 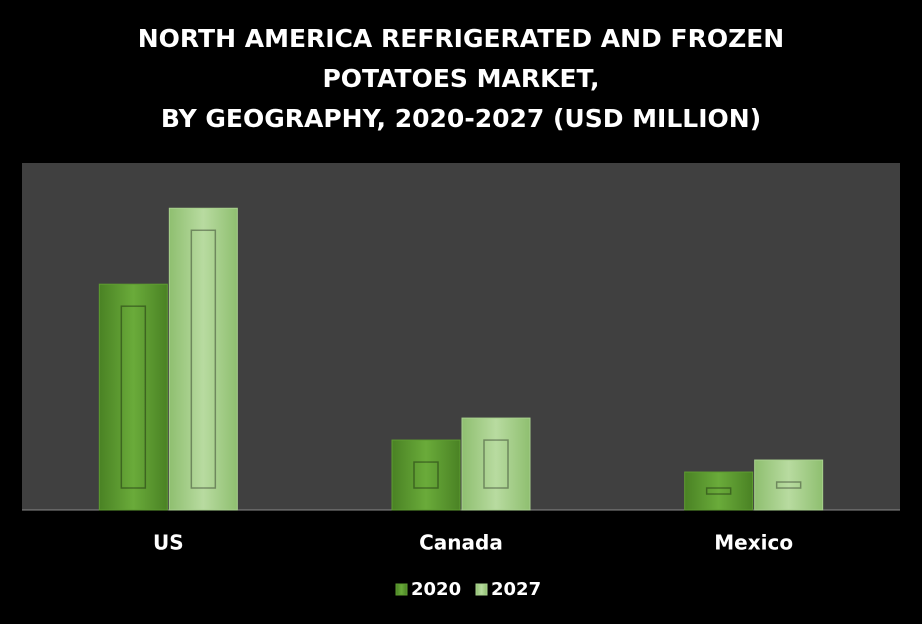 What do you see at coordinates (461, 118) in the screenshot?
I see `chart-title: BY GEOGRAPHY, 2020-2027 (USD MILLION)` at bounding box center [461, 118].